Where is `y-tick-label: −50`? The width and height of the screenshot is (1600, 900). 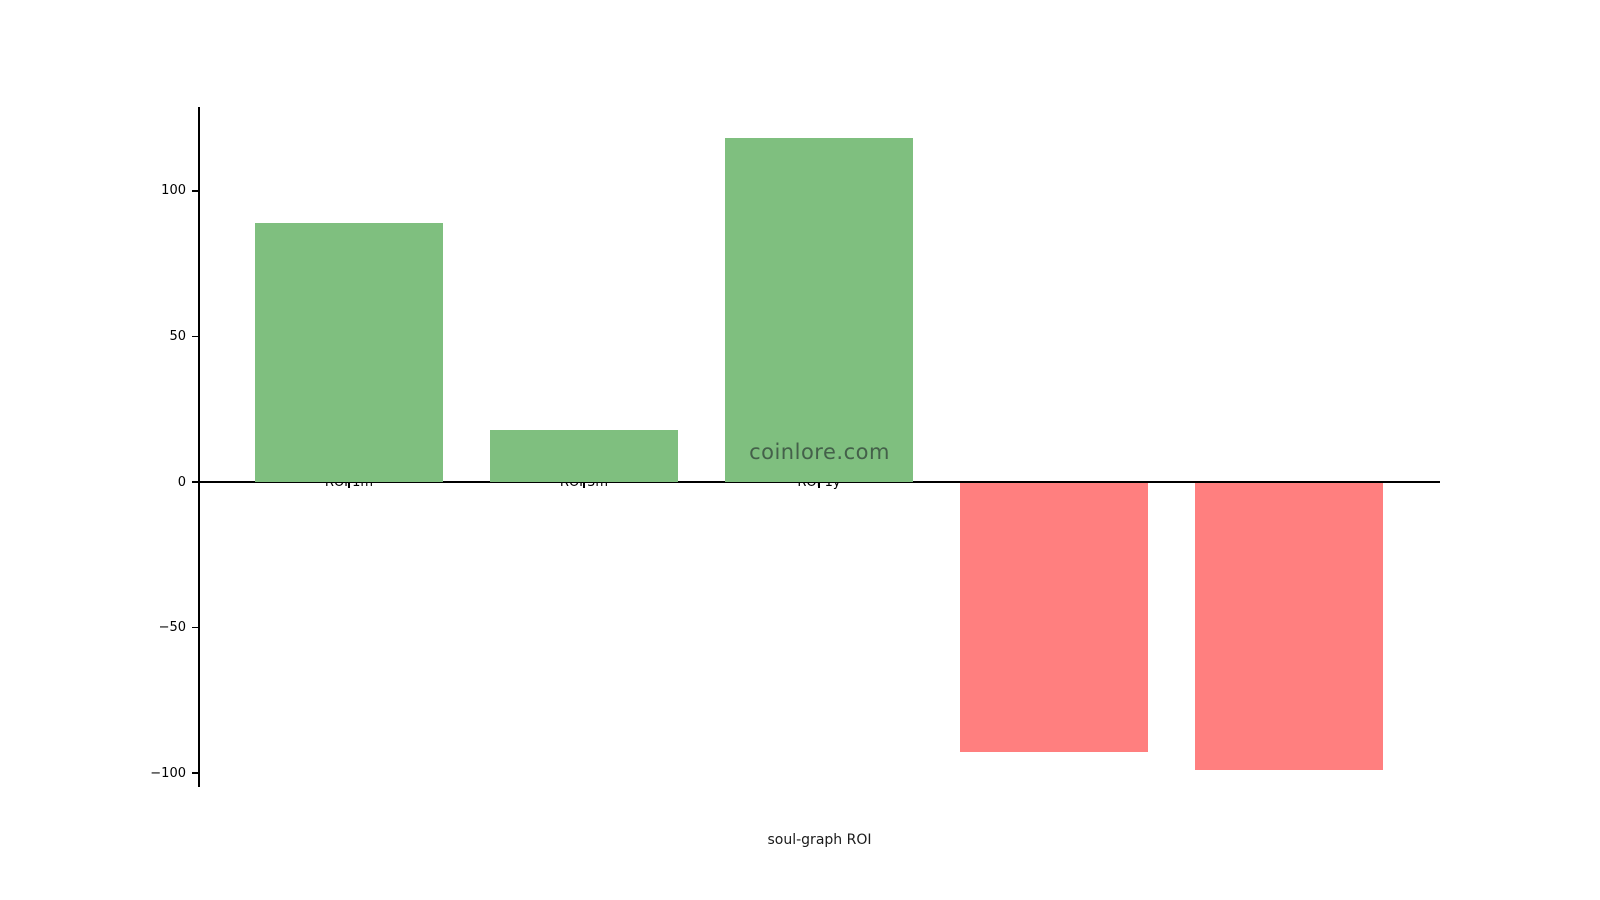 y-tick-label: −50 is located at coordinates (172, 628).